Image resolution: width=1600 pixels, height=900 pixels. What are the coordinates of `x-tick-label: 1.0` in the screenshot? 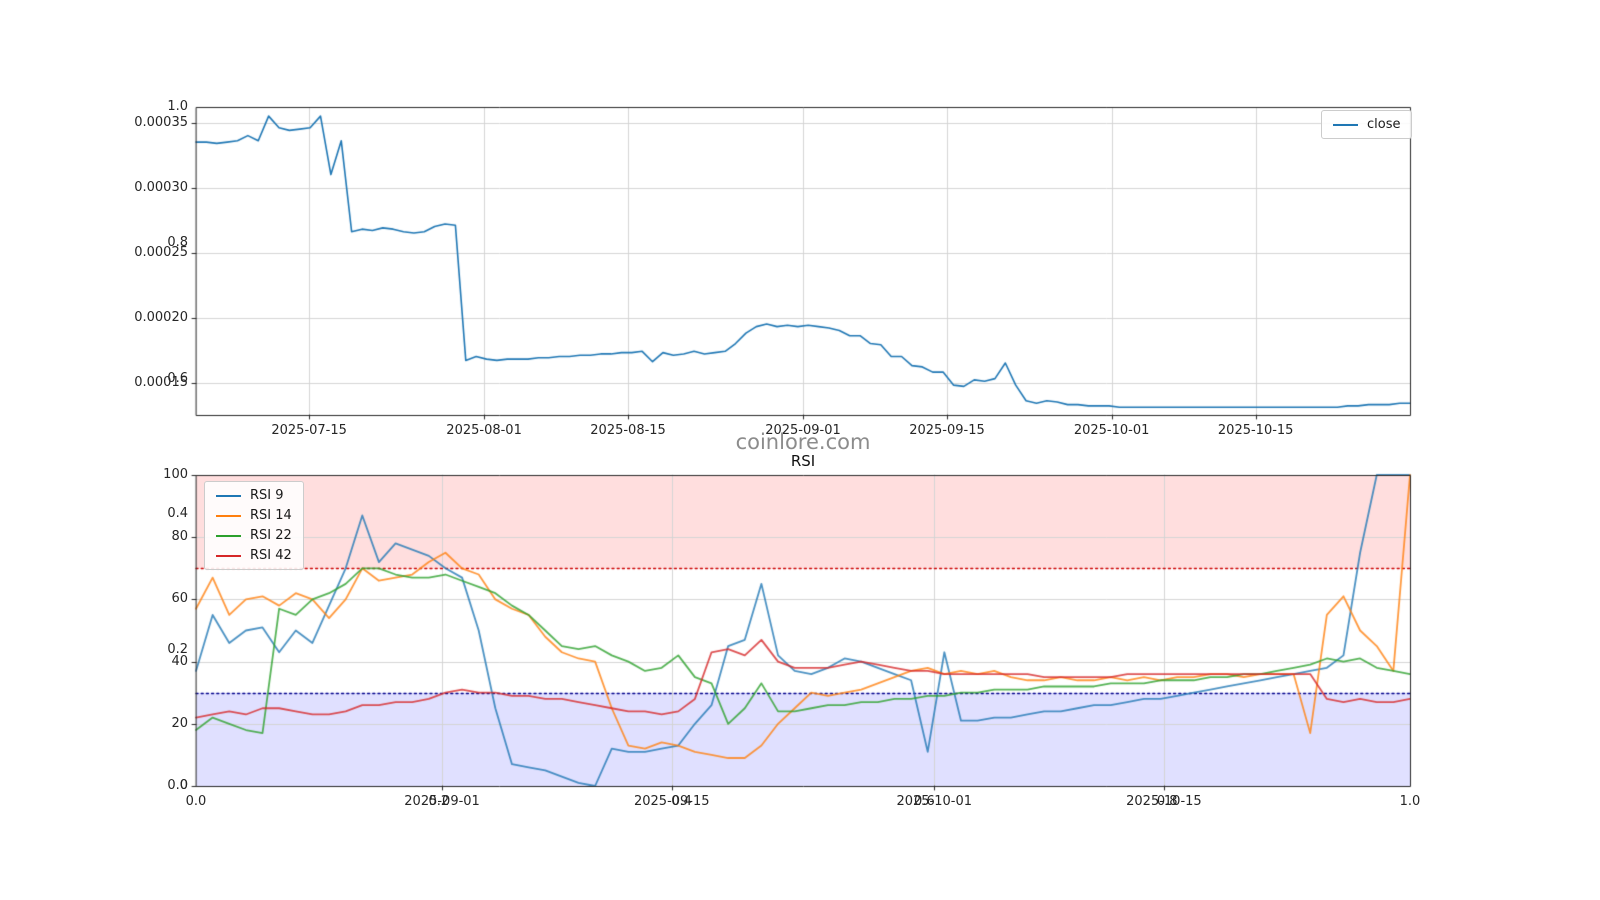 It's located at (1410, 801).